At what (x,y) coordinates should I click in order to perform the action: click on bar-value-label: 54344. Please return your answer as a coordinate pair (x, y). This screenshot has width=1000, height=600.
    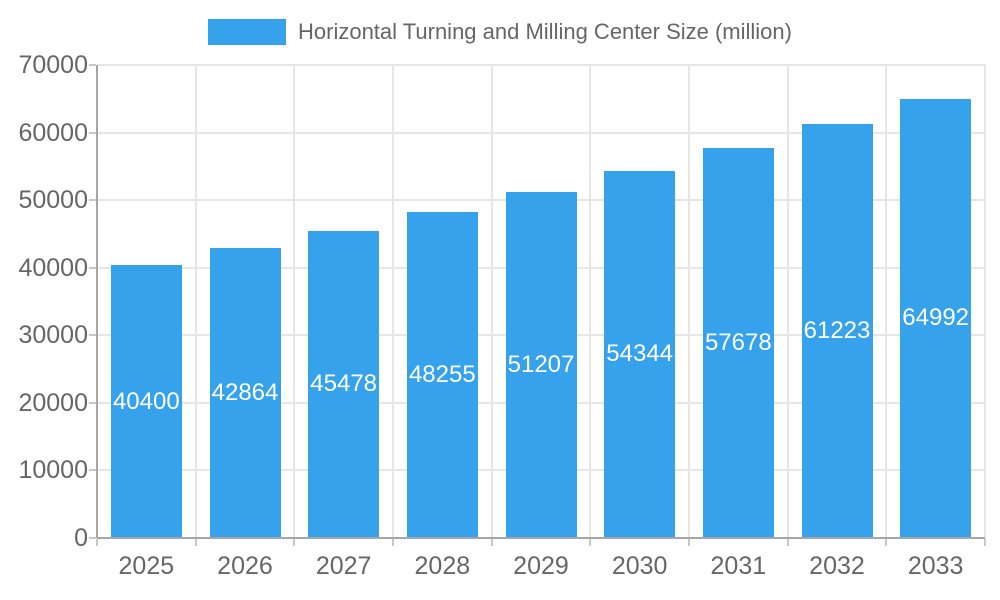
    Looking at the image, I should click on (640, 354).